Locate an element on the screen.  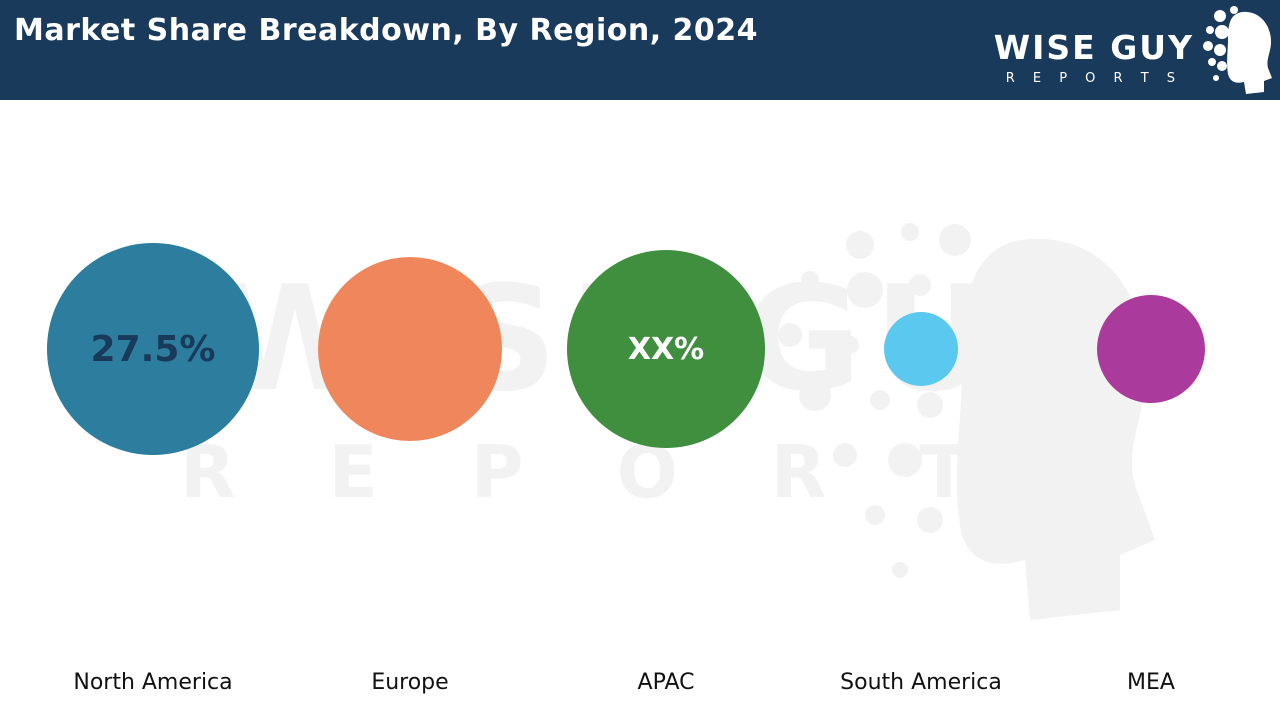
category-label-north-america: North America is located at coordinates (153, 682).